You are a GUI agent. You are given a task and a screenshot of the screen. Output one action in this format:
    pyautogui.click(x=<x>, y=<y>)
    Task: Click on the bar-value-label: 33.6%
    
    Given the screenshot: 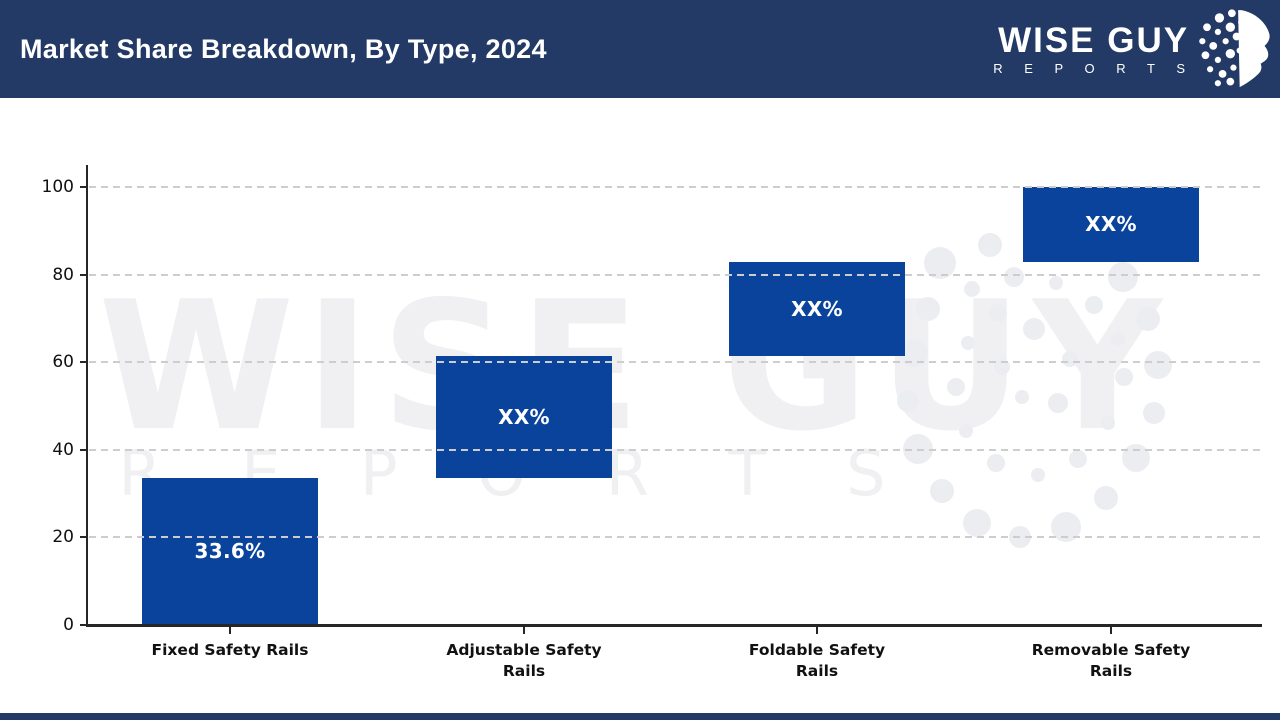 What is the action you would take?
    pyautogui.click(x=230, y=551)
    